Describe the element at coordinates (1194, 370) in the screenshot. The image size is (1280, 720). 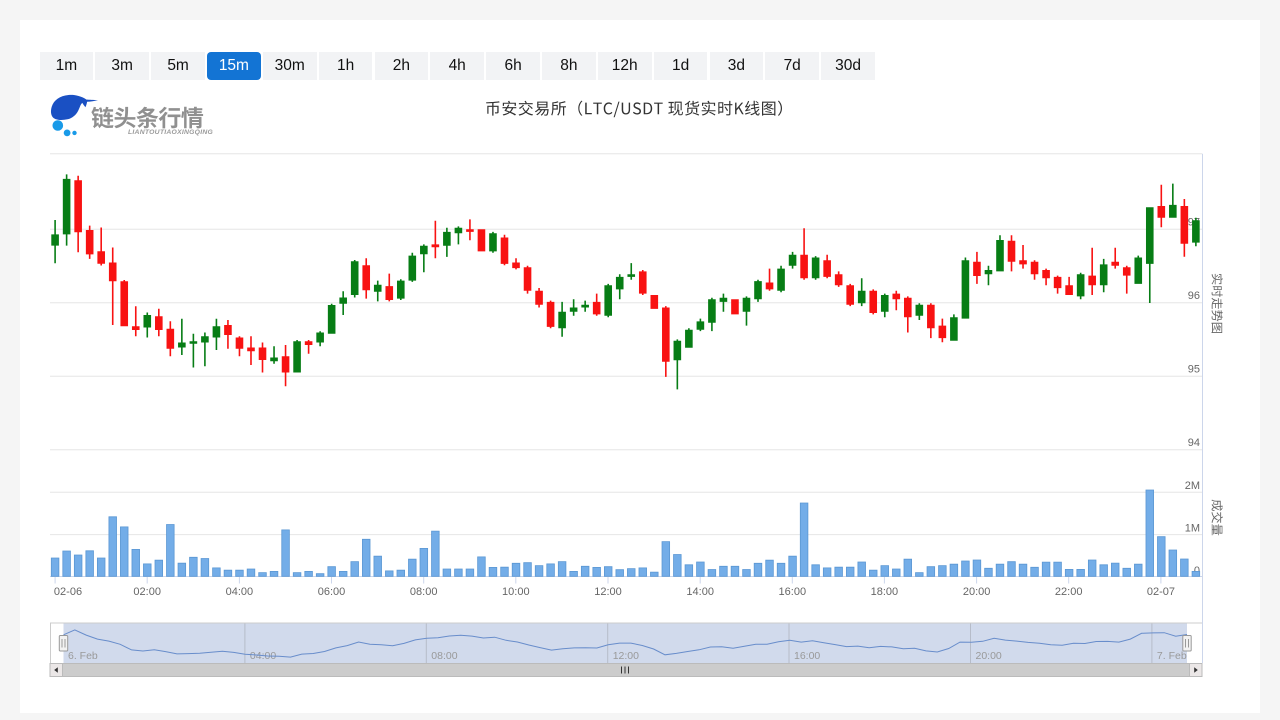
I see `svg-text: 95` at that location.